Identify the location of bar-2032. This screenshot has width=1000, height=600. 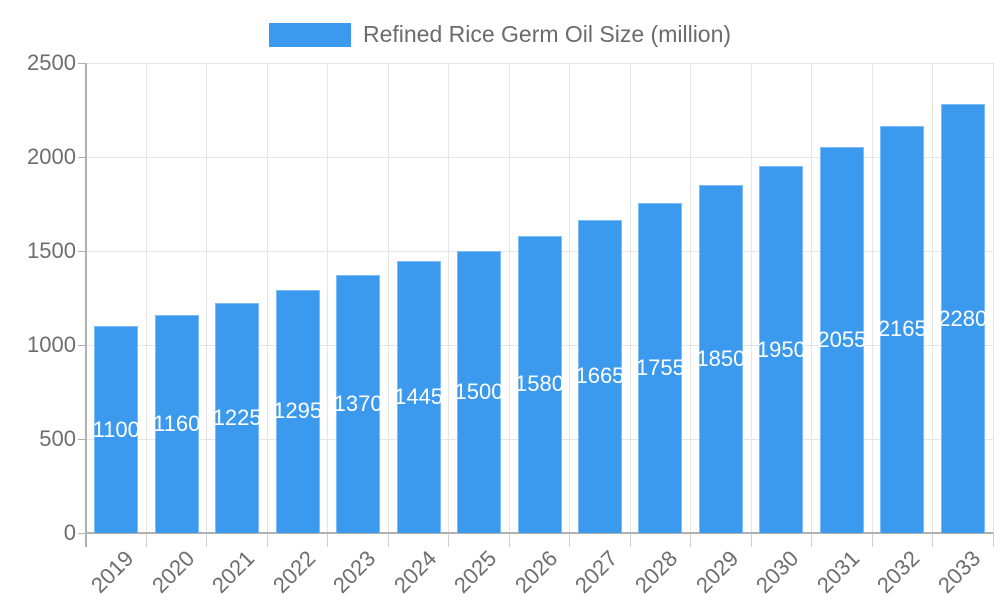
(902, 329).